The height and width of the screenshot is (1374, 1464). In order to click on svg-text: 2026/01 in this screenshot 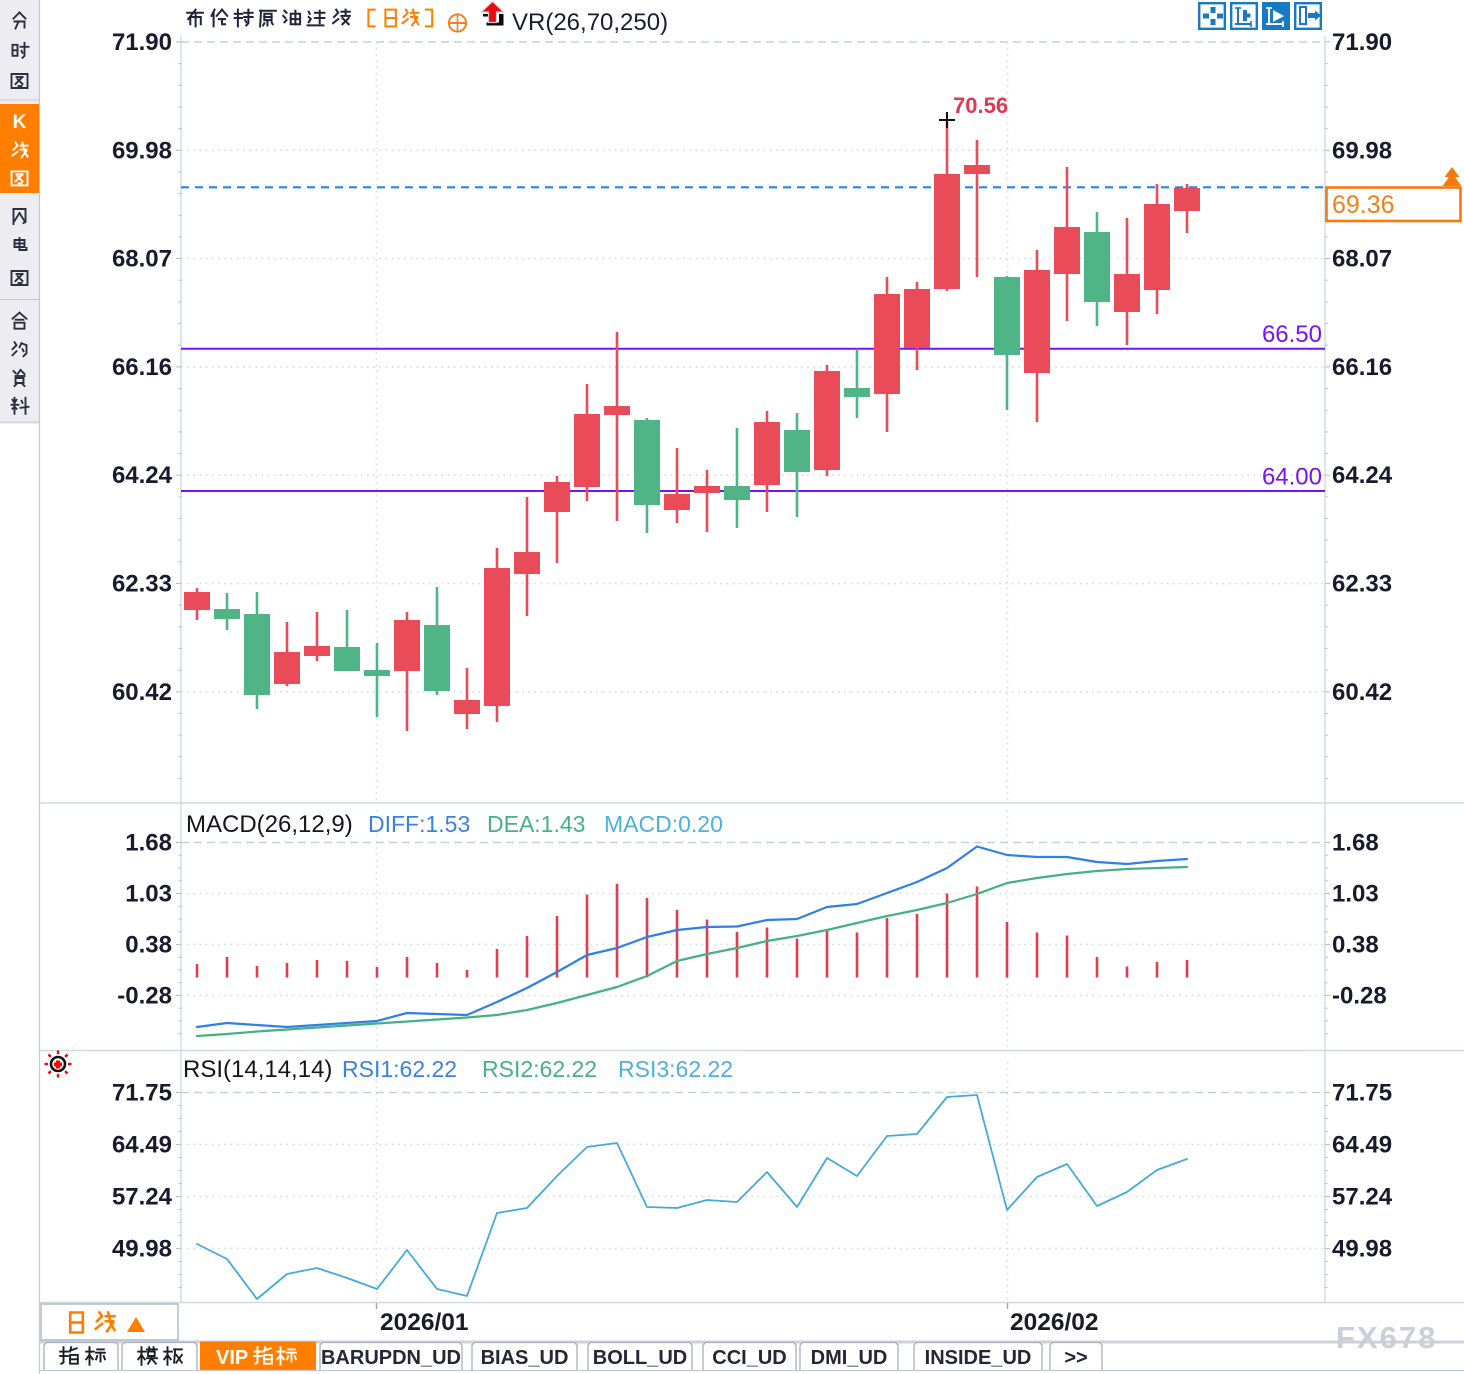, I will do `click(424, 1322)`.